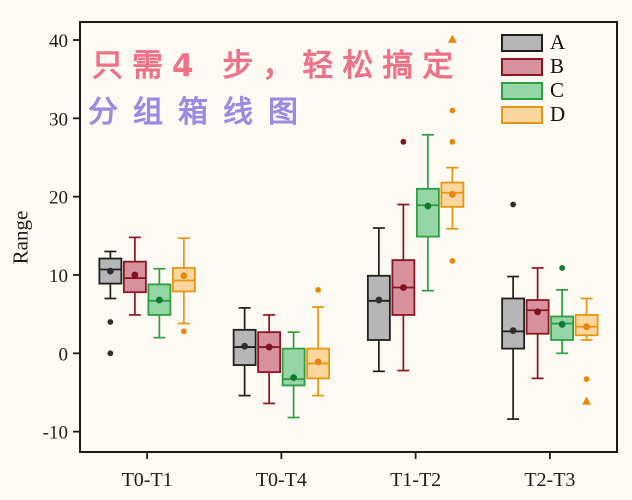  I want to click on outlier-circle-A-T2-T3, so click(513, 204).